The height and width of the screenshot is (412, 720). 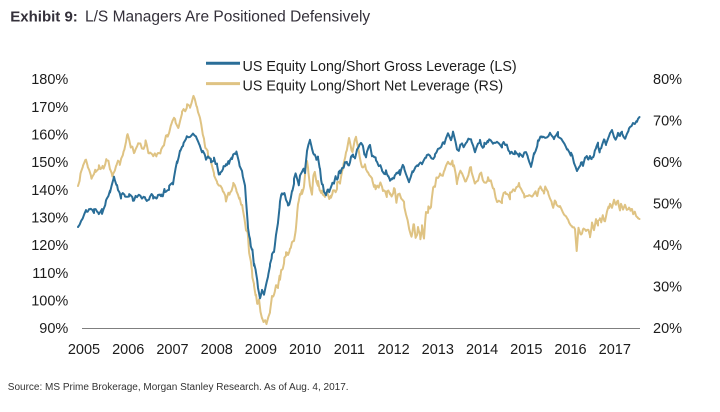 I want to click on svg-text: 130%, so click(x=49, y=219).